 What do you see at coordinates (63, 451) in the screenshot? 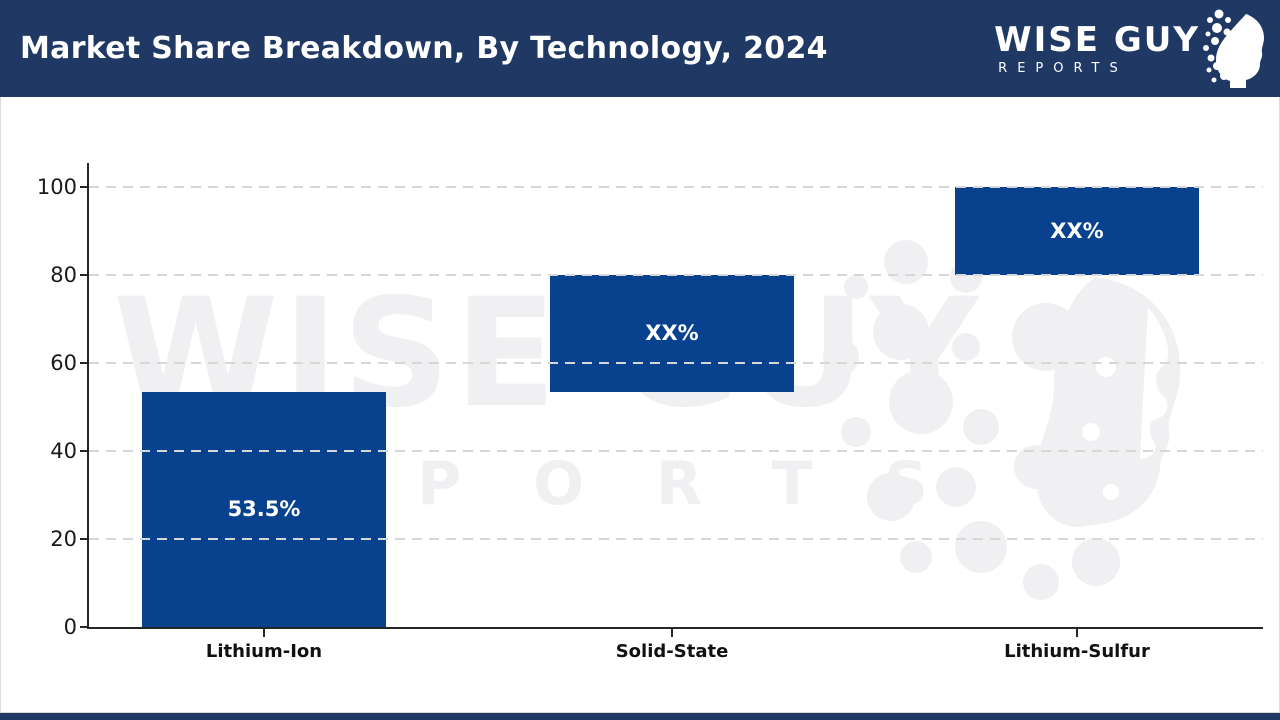
I see `y-tick-label: 40` at bounding box center [63, 451].